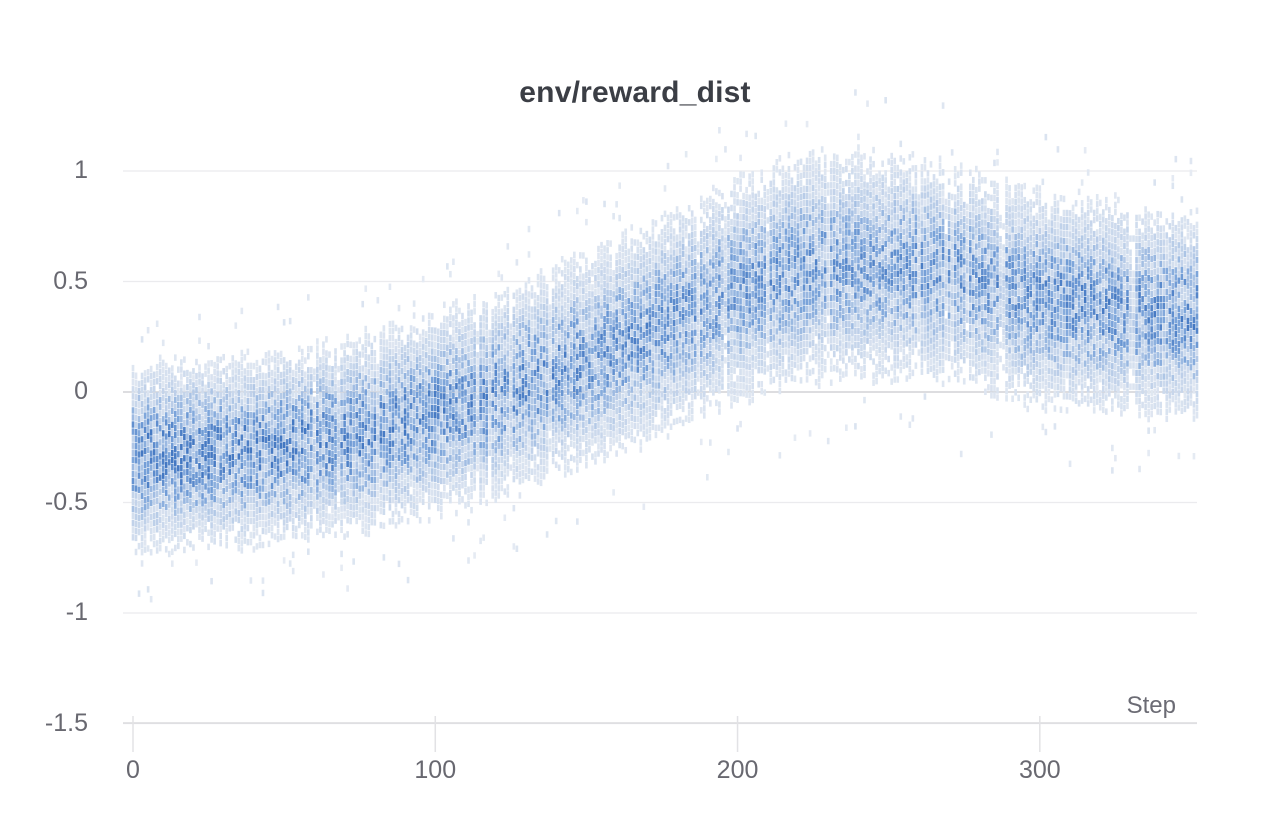  What do you see at coordinates (133, 770) in the screenshot?
I see `x-tick-label: 0` at bounding box center [133, 770].